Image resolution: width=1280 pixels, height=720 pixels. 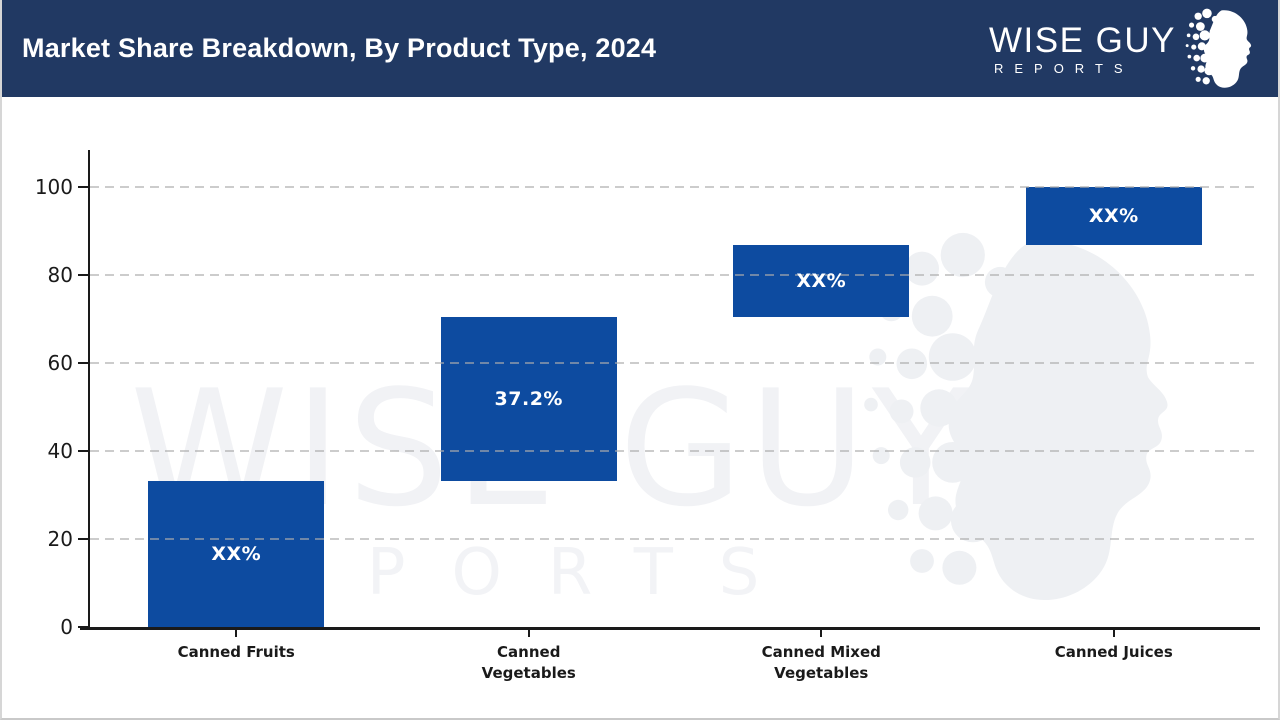 What do you see at coordinates (60, 539) in the screenshot?
I see `y-tick-label: 20` at bounding box center [60, 539].